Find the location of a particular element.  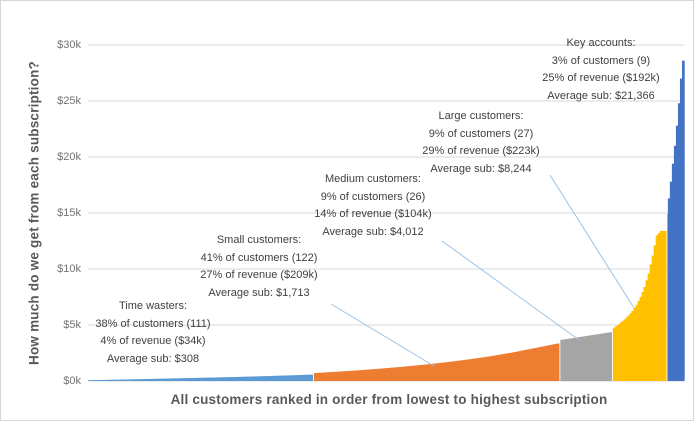

y-tick-label: $20k is located at coordinates (69, 157).